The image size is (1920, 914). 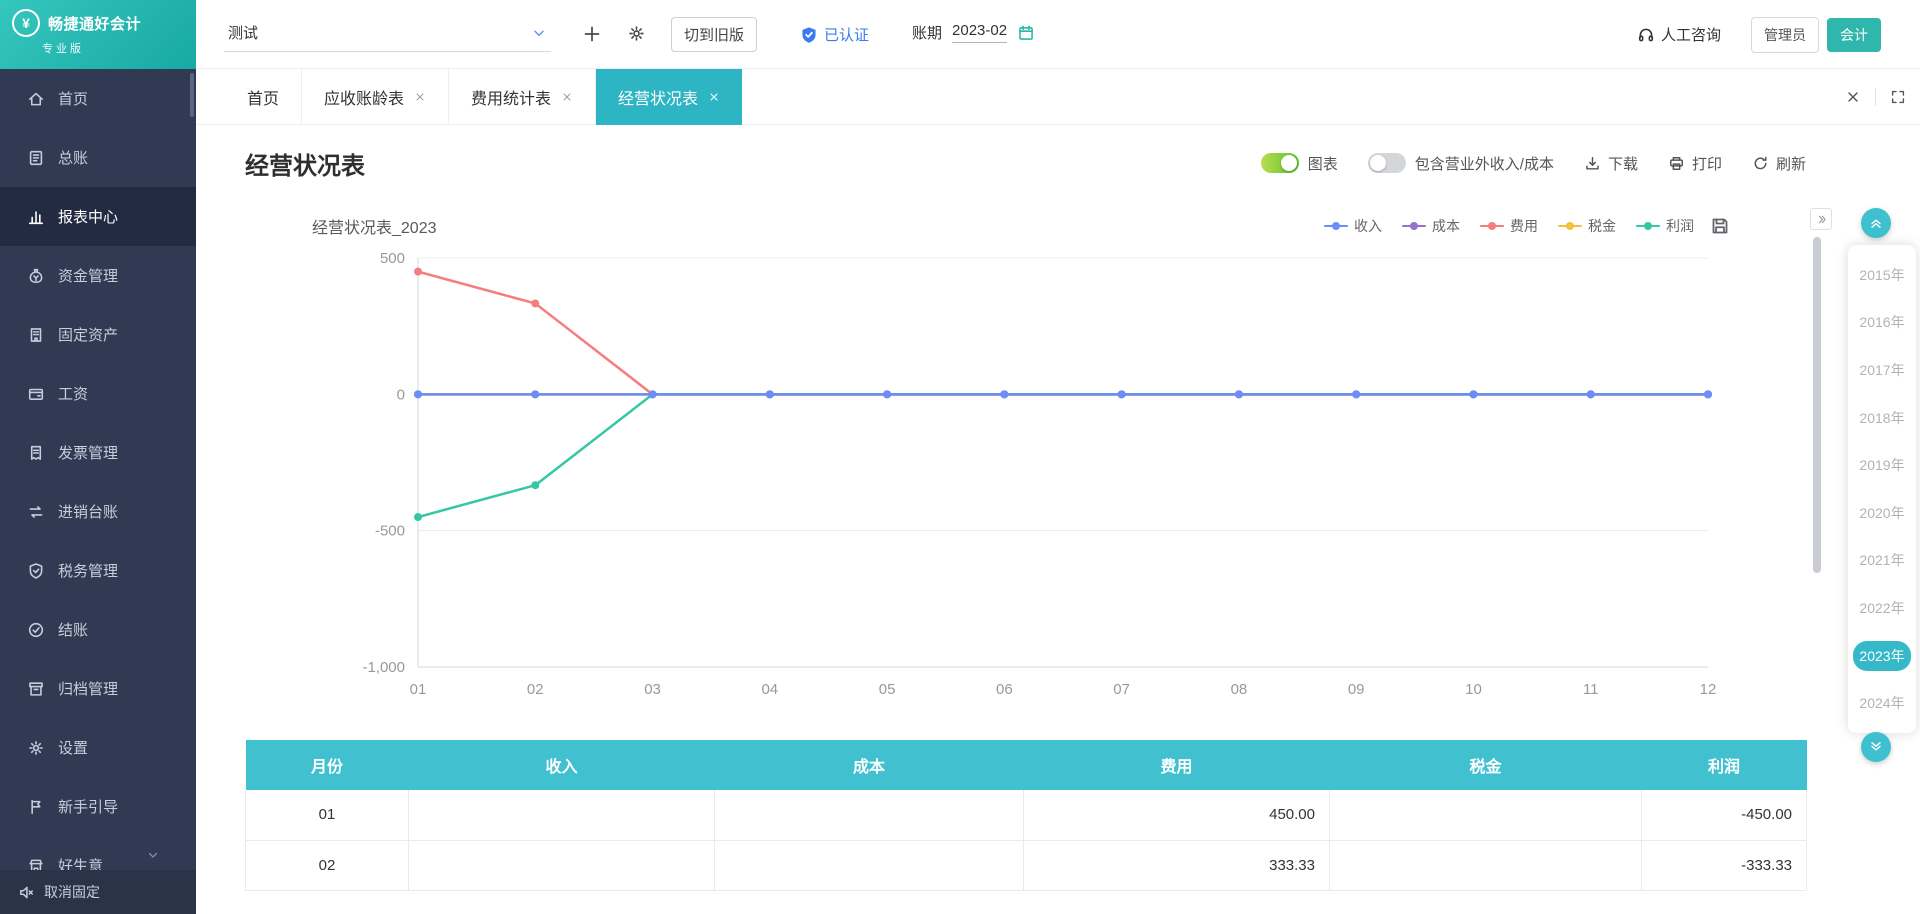 I want to click on year-item-2021: 2021年, so click(x=1882, y=561).